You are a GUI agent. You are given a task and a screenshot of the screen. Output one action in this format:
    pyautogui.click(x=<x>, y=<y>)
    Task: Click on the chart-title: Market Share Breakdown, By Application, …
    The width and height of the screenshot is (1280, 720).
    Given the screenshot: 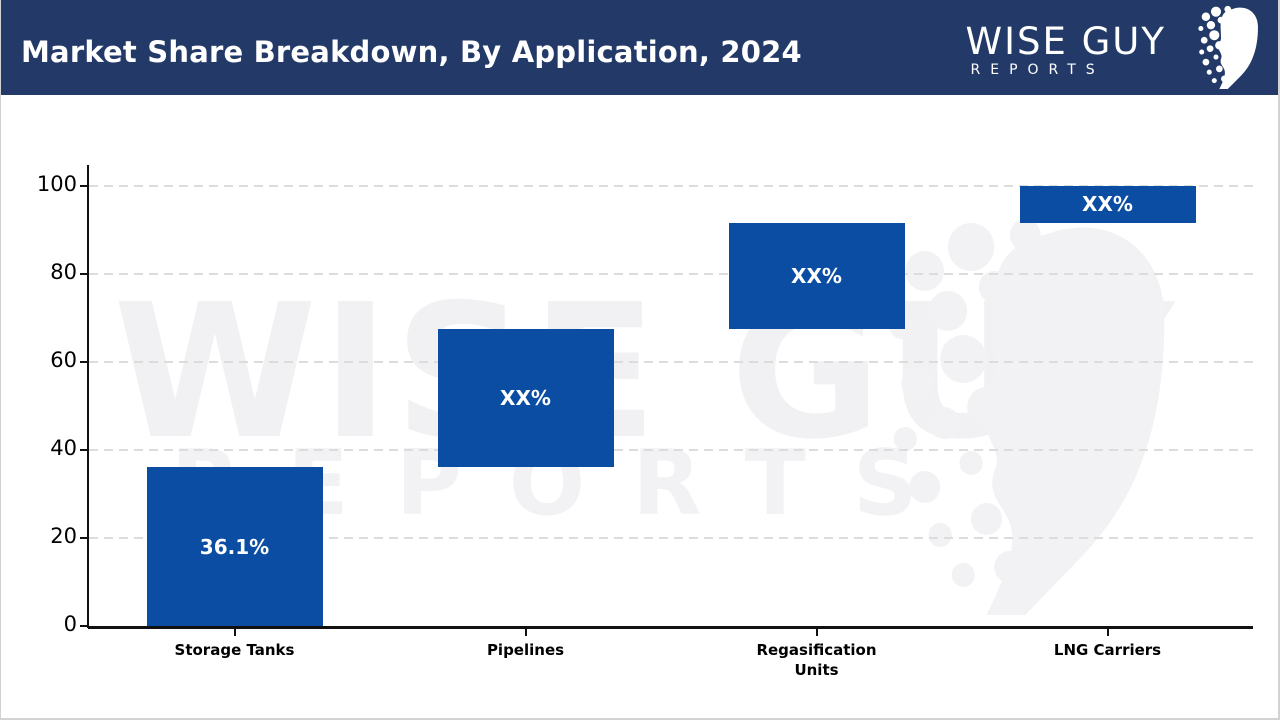 What is the action you would take?
    pyautogui.click(x=411, y=51)
    